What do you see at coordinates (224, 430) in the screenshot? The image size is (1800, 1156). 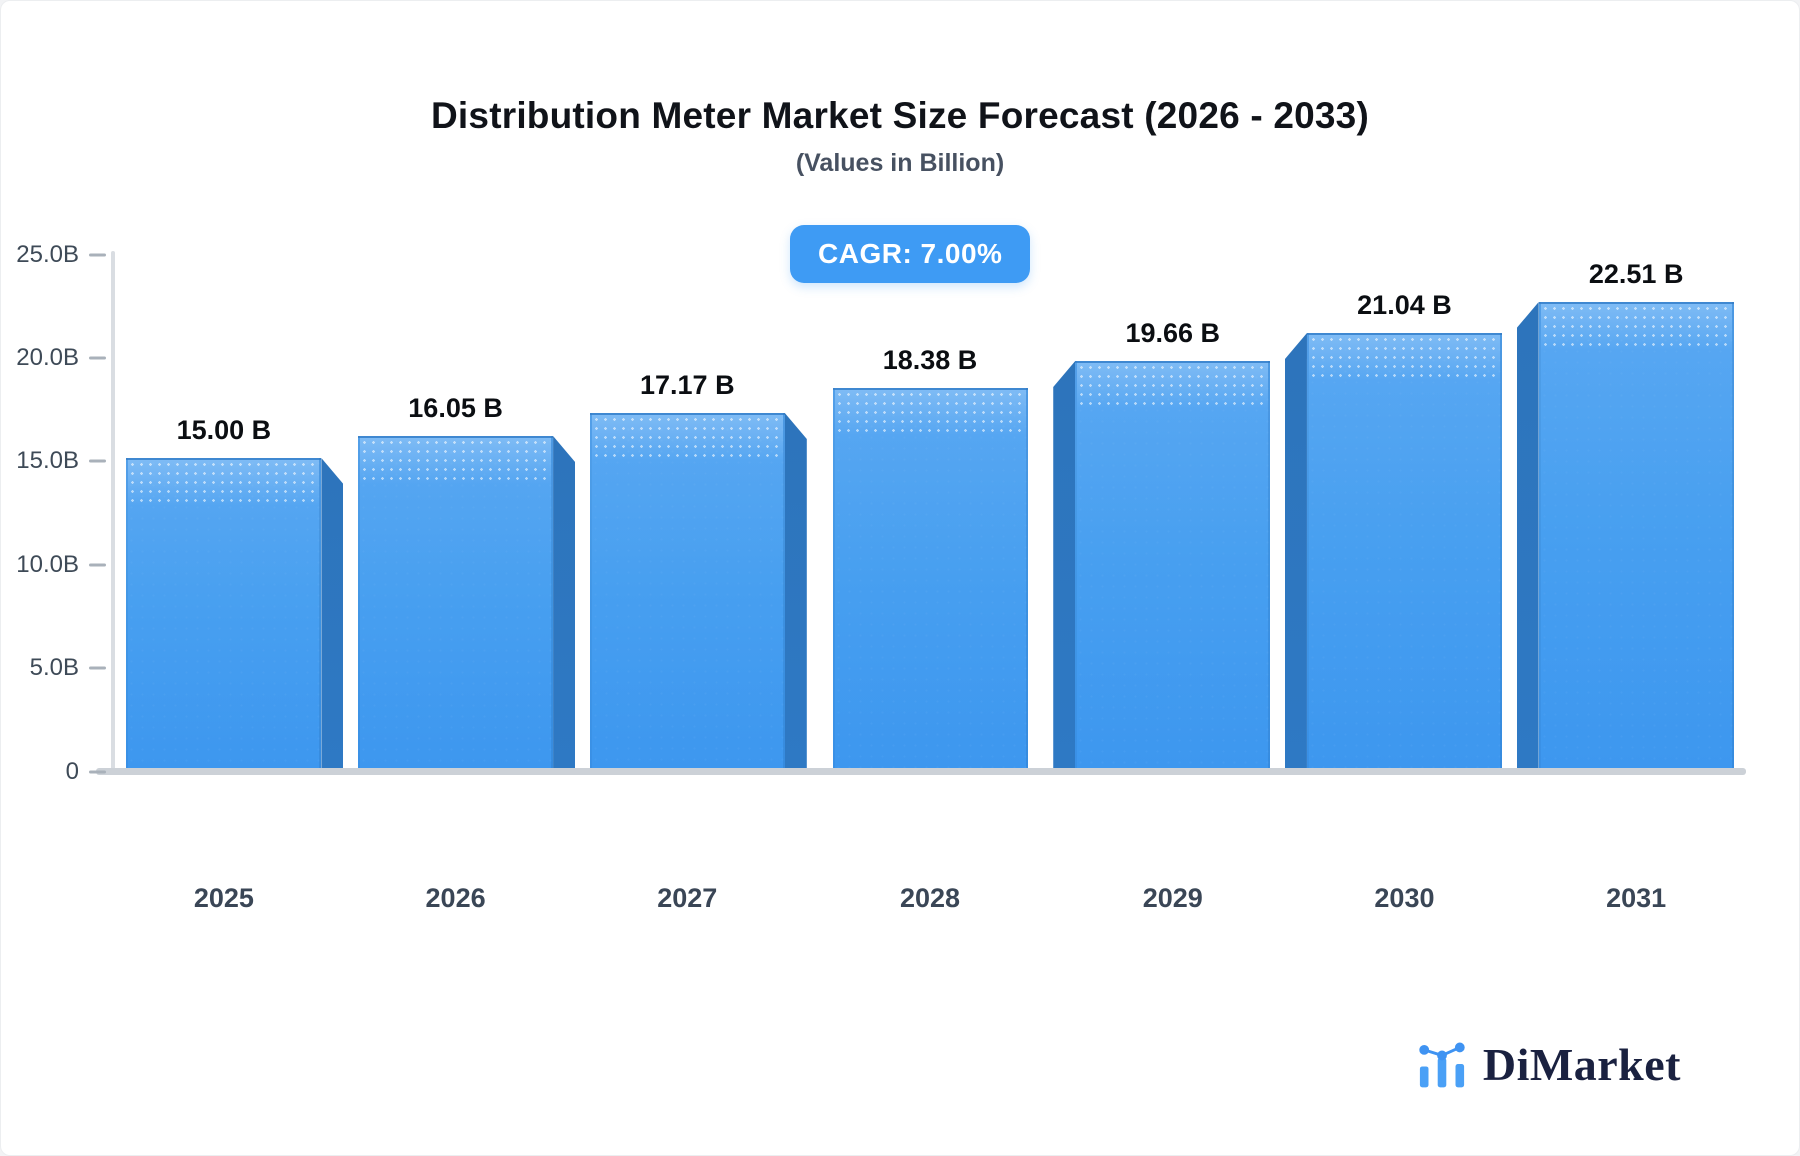 I see `bar-value-label: 15.00 B` at bounding box center [224, 430].